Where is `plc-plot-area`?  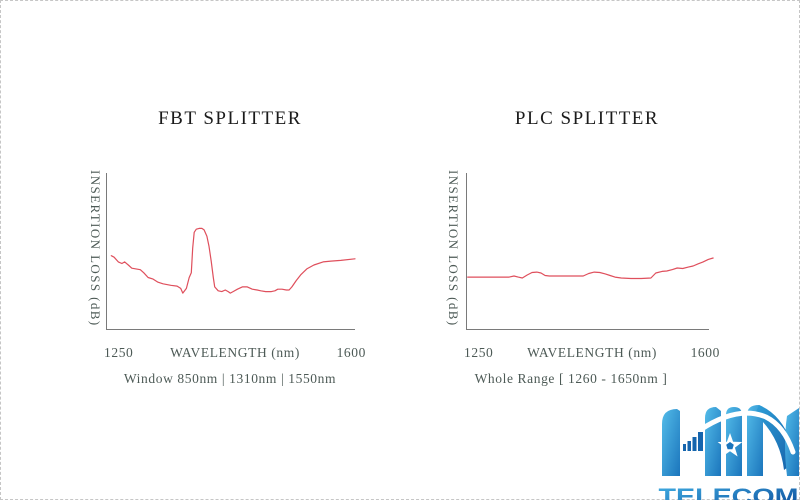 plc-plot-area is located at coordinates (590, 251).